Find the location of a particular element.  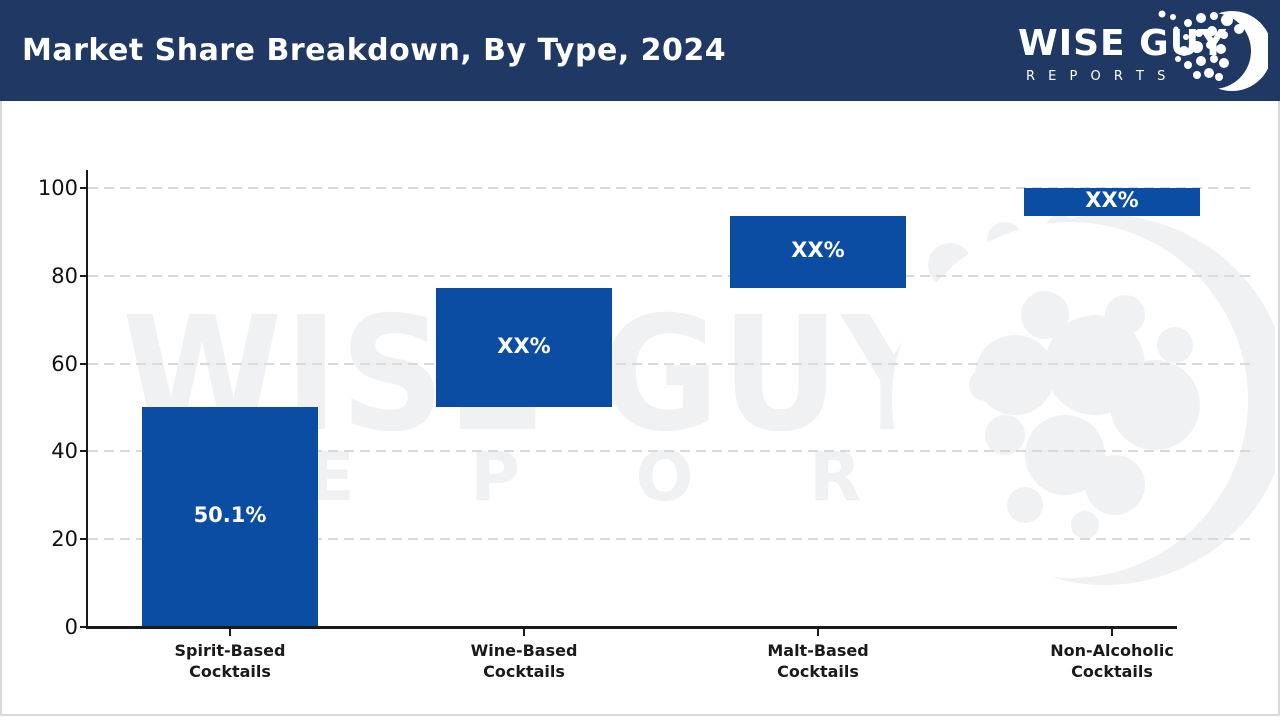

bar-malt-based-cocktails: XX% is located at coordinates (818, 252).